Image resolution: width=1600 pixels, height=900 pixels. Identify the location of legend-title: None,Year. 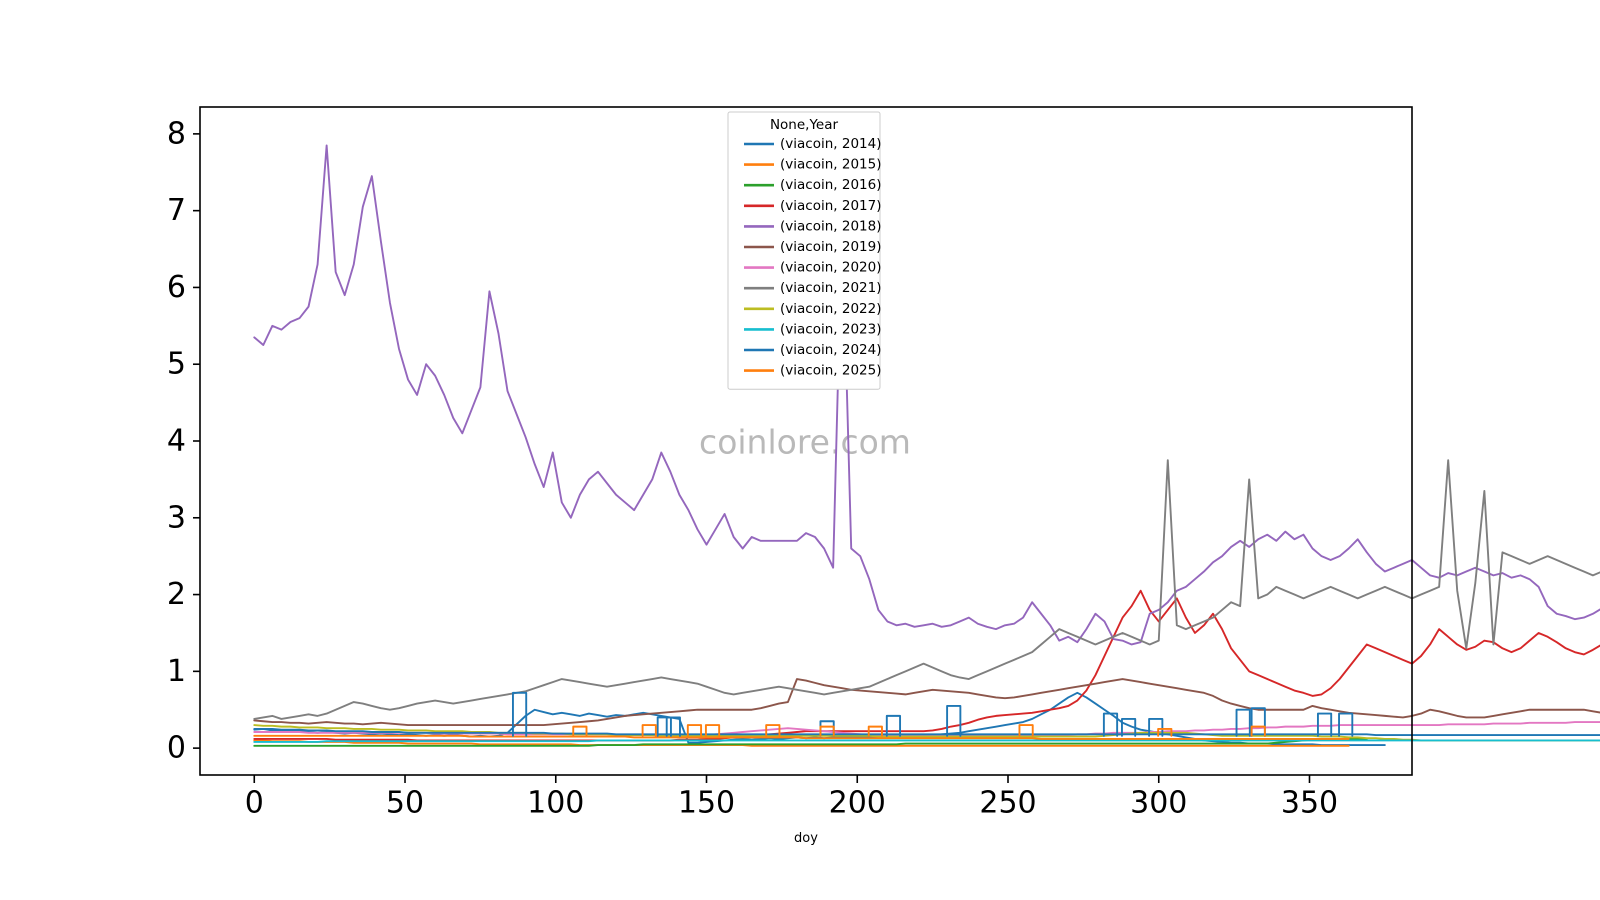
(804, 125).